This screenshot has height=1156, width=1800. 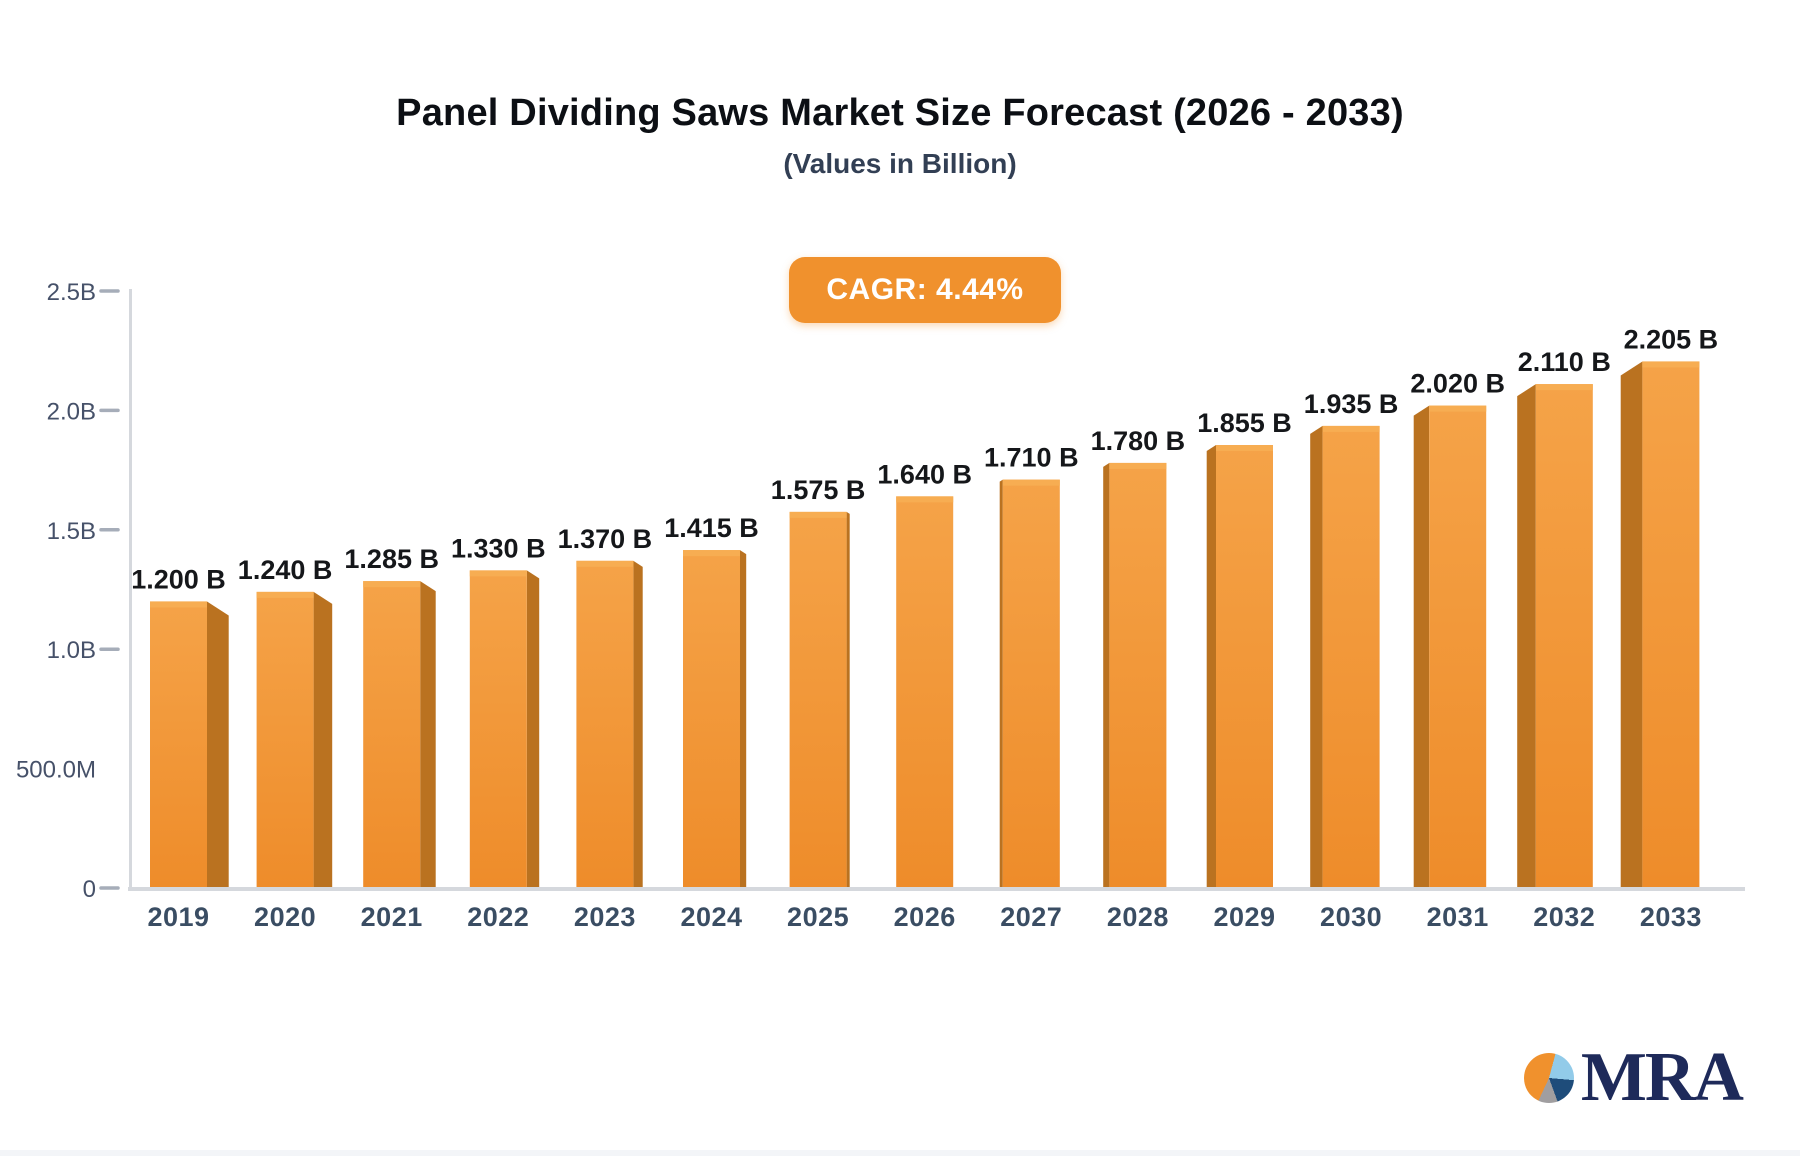 I want to click on bar-2031: 2.020 B 2031, so click(x=1457, y=650).